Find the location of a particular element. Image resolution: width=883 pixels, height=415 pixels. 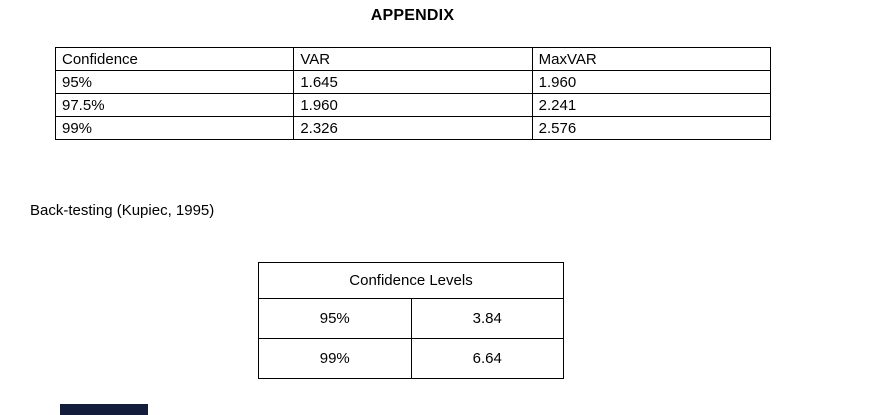

table-header-row: Confidence VAR MaxVAR is located at coordinates (413, 59).